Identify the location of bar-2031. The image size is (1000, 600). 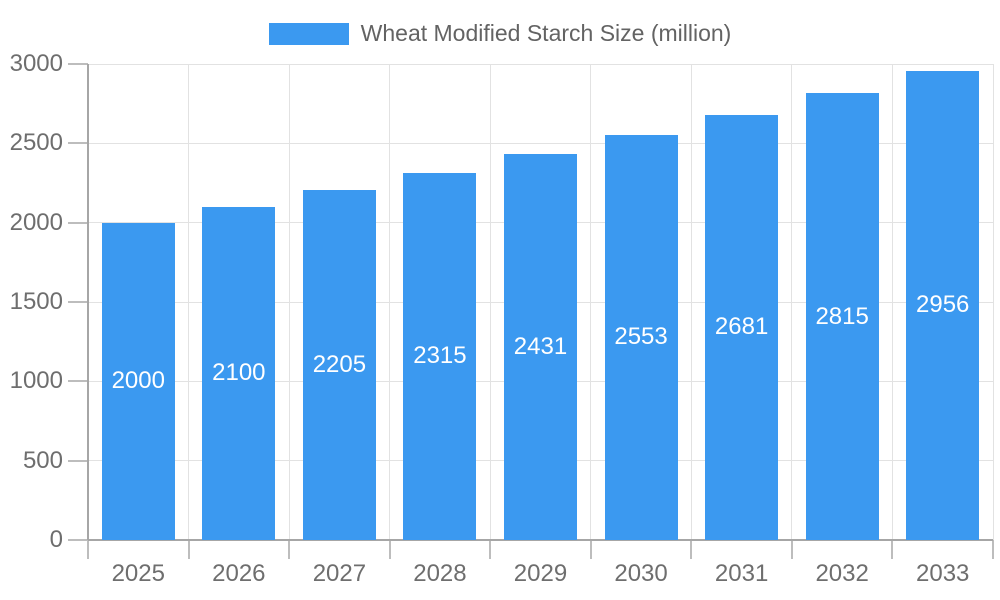
(742, 327).